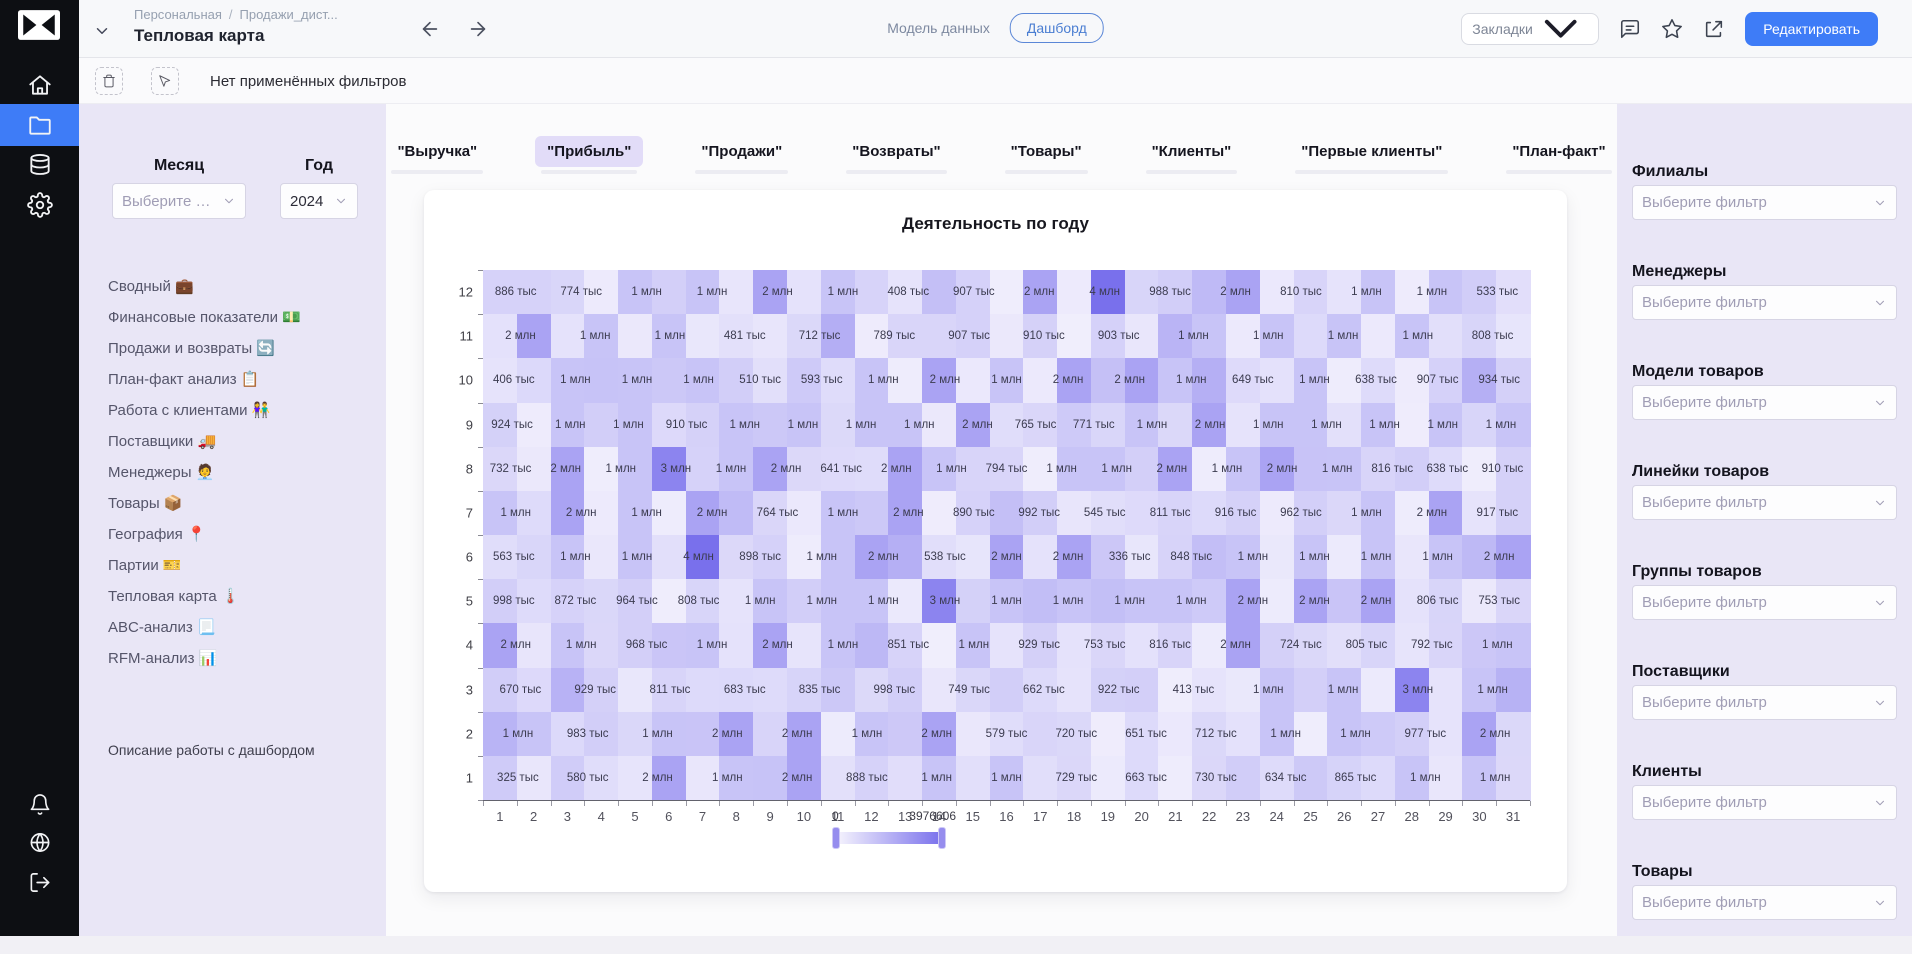 The width and height of the screenshot is (1912, 954). What do you see at coordinates (1764, 602) in the screenshot?
I see `filter-select-5: Выберите фильтр` at bounding box center [1764, 602].